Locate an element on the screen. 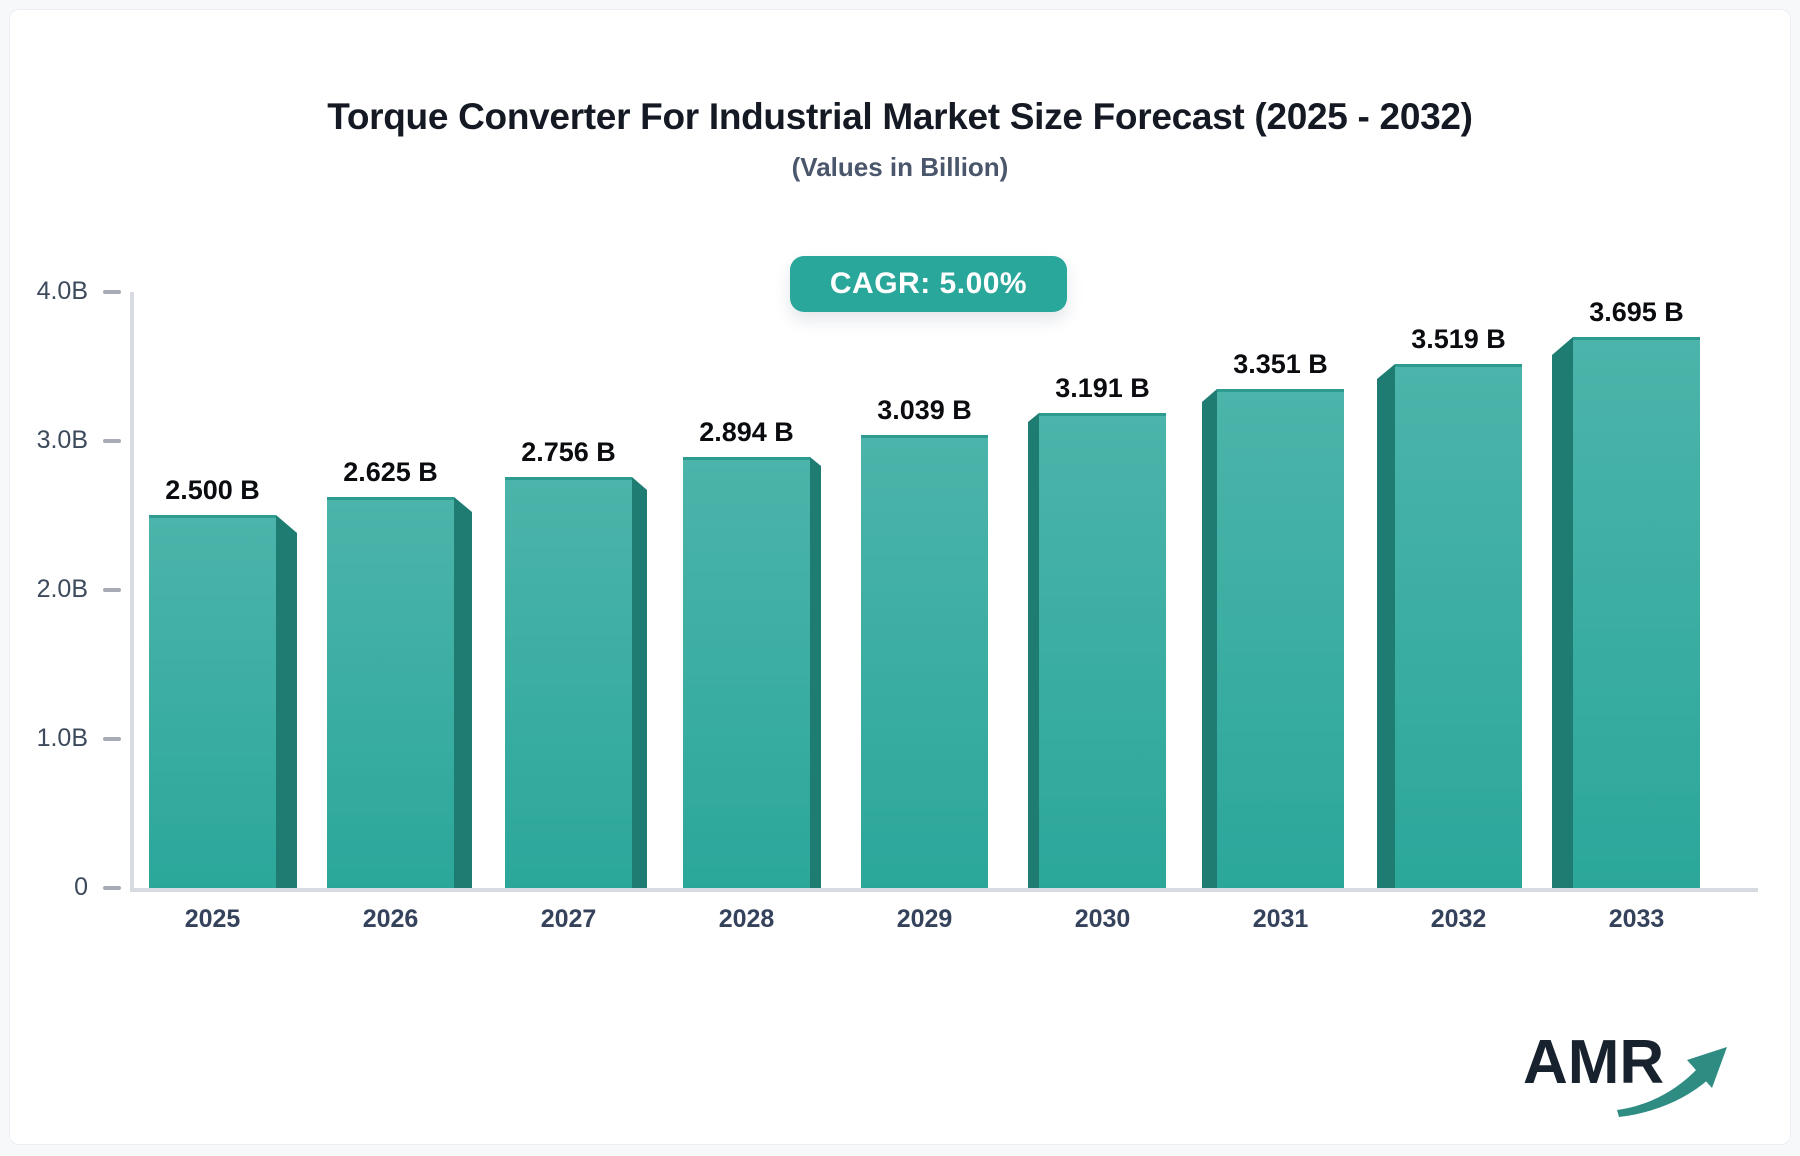 Image resolution: width=1800 pixels, height=1156 pixels. bar-value-label: 2.894 B is located at coordinates (746, 432).